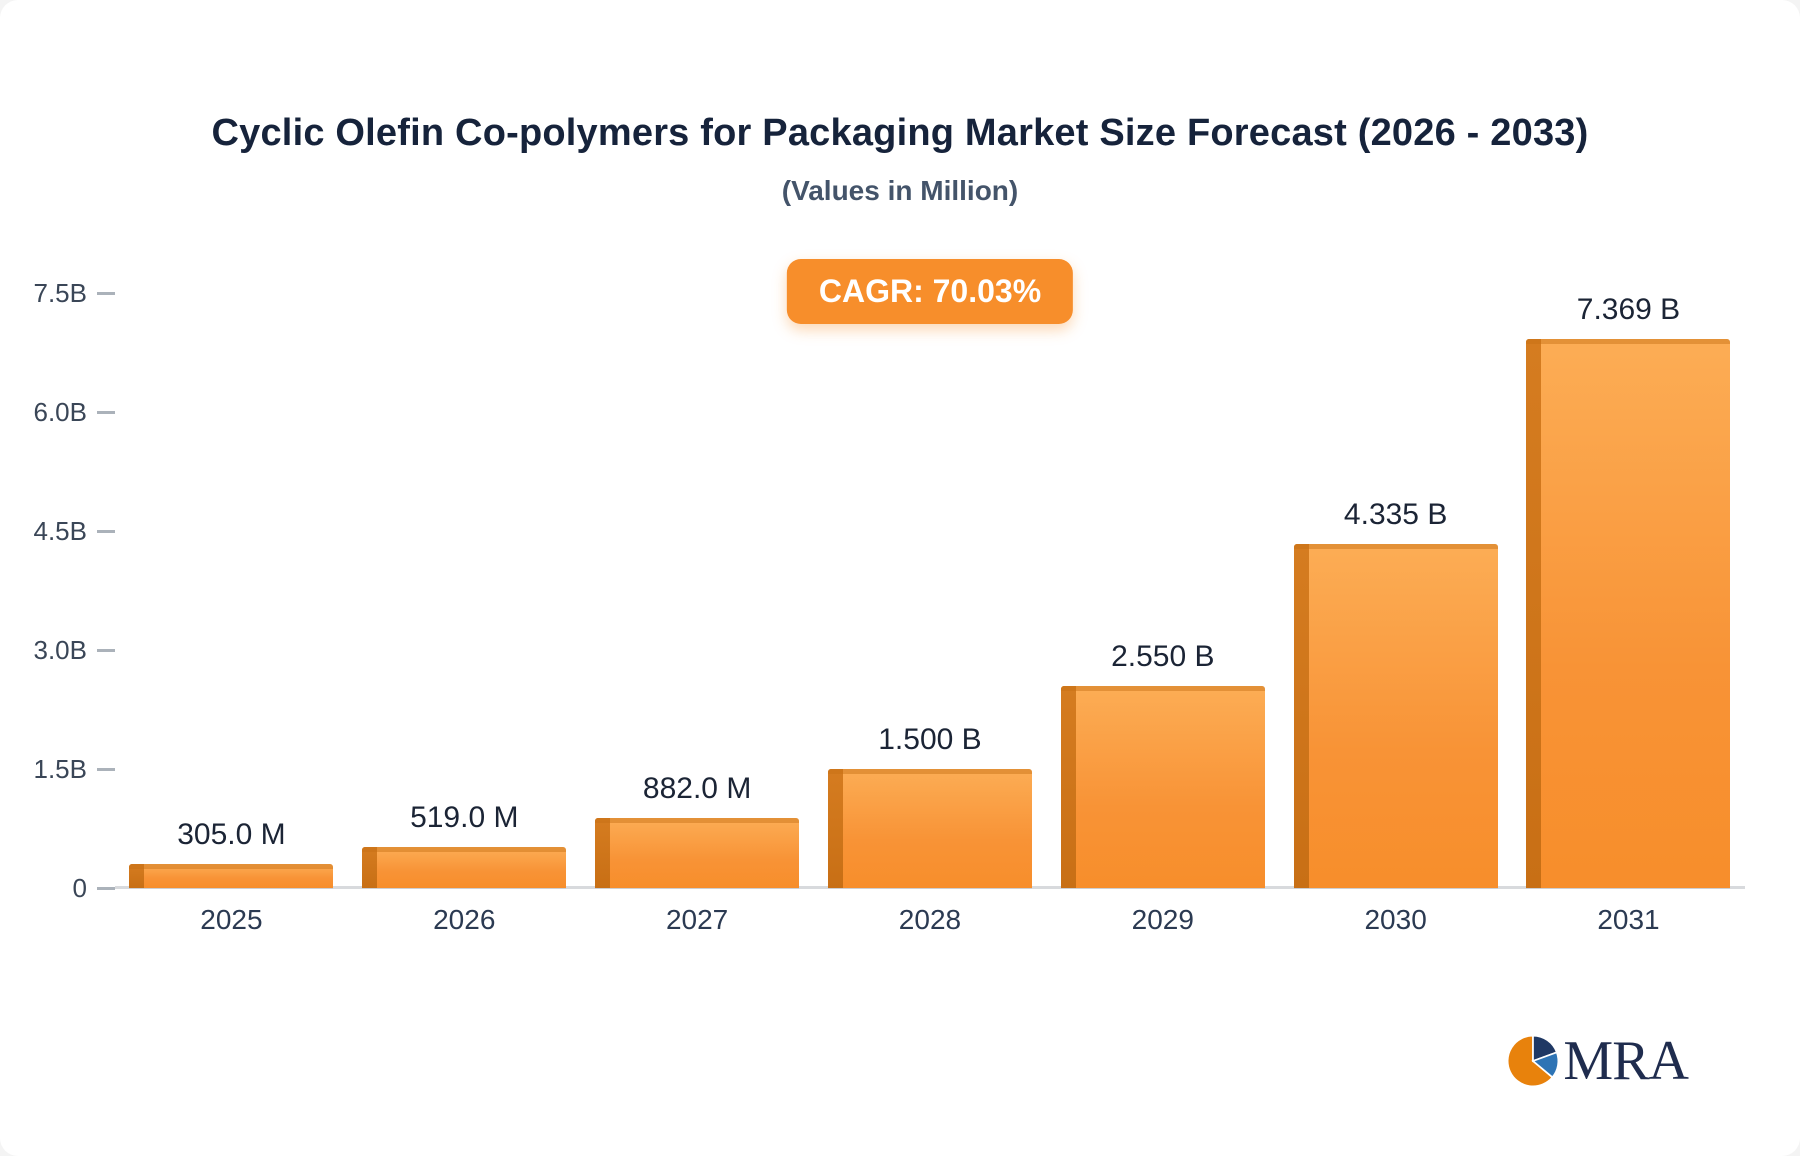 Image resolution: width=1800 pixels, height=1156 pixels. I want to click on y-tick-label: 0, so click(79, 887).